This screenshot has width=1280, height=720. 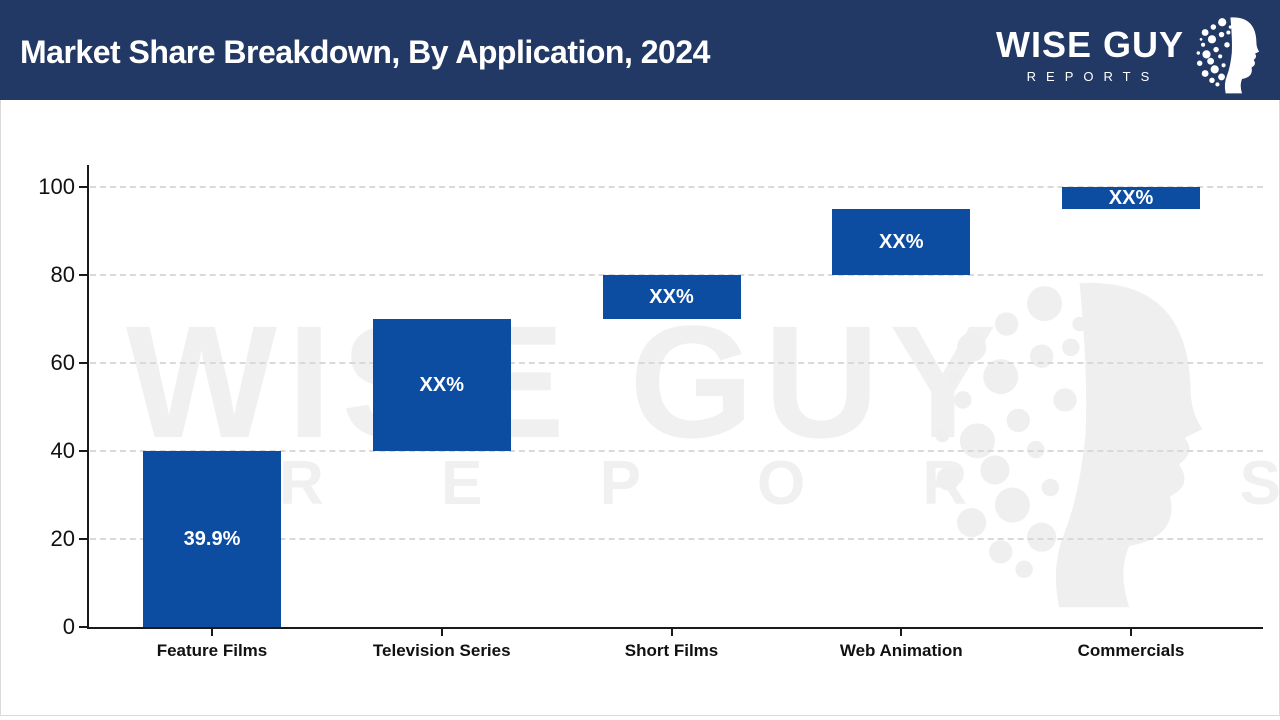 What do you see at coordinates (62, 274) in the screenshot?
I see `y-tick-label-80: 80` at bounding box center [62, 274].